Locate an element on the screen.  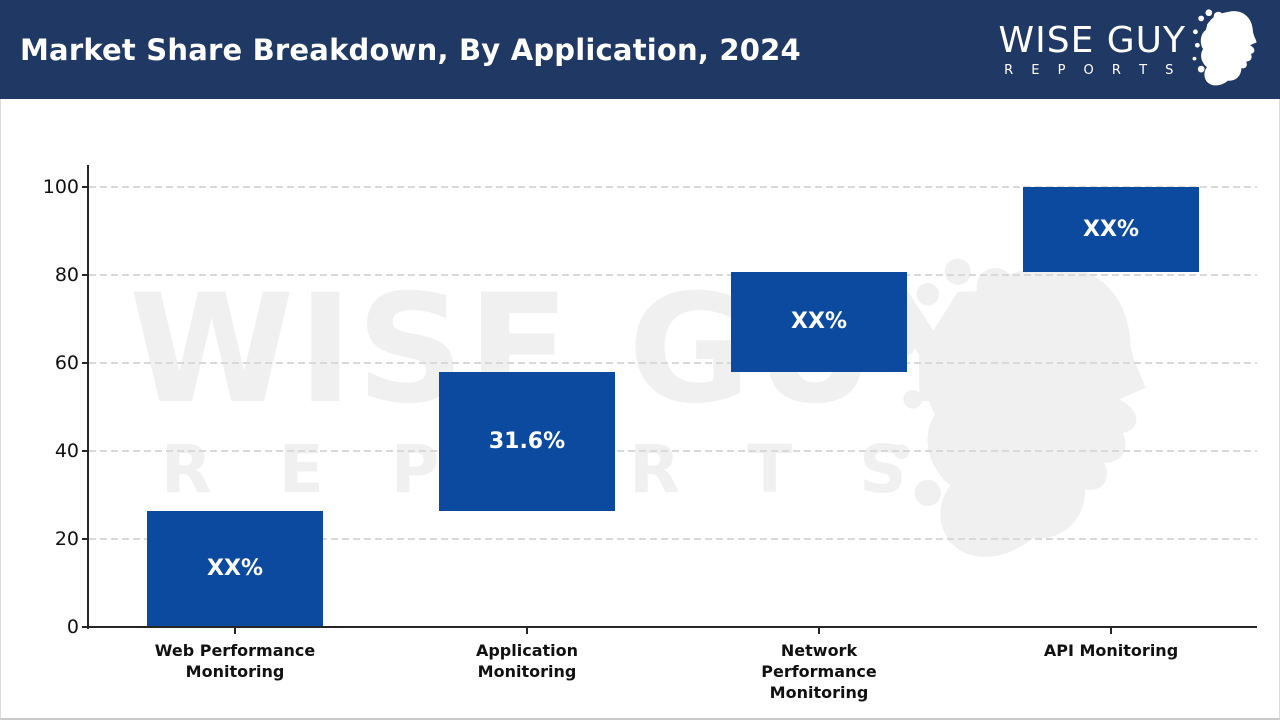
category-label: Application Monitoring is located at coordinates (527, 661).